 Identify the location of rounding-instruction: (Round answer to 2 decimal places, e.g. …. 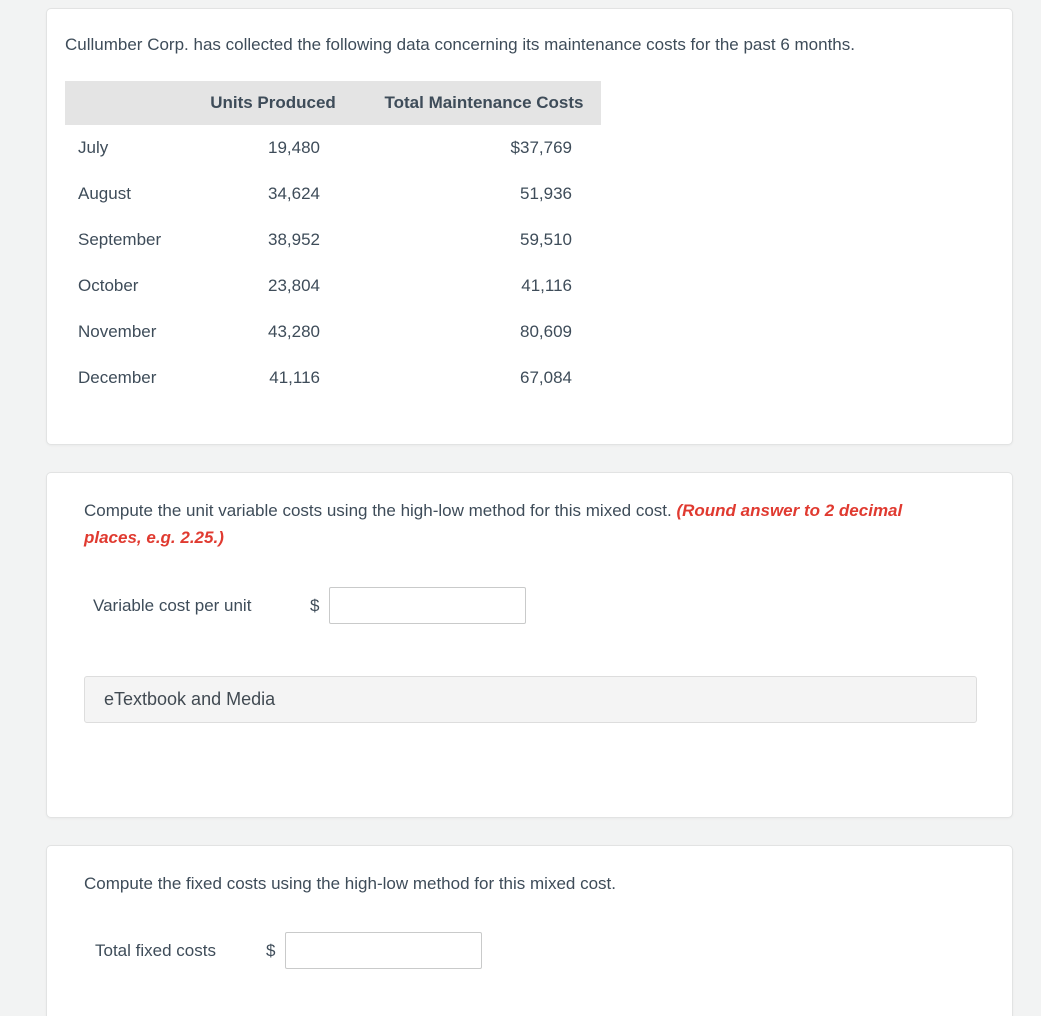
(493, 524).